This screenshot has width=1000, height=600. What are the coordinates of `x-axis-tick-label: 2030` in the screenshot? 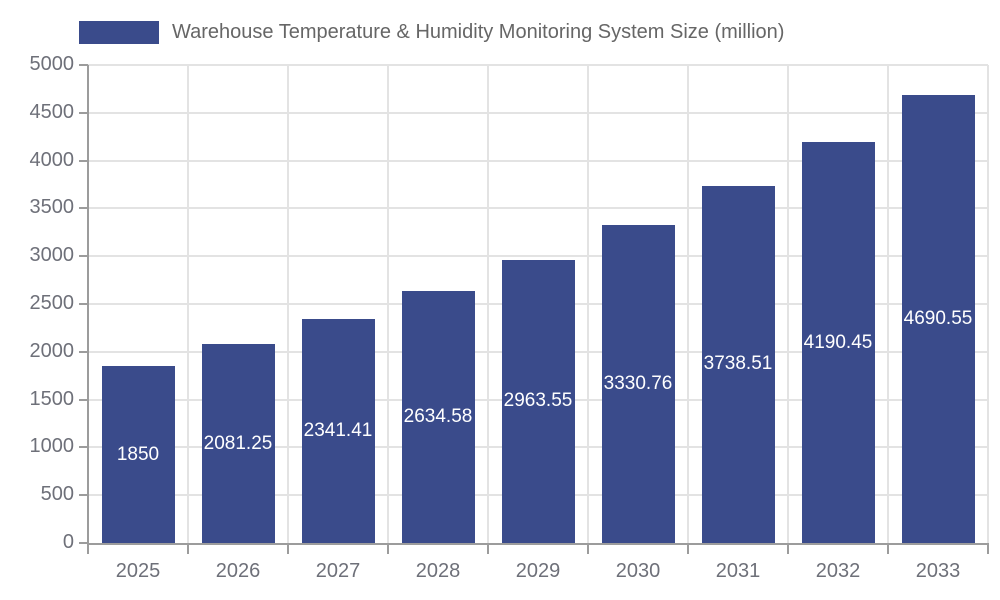 It's located at (638, 571).